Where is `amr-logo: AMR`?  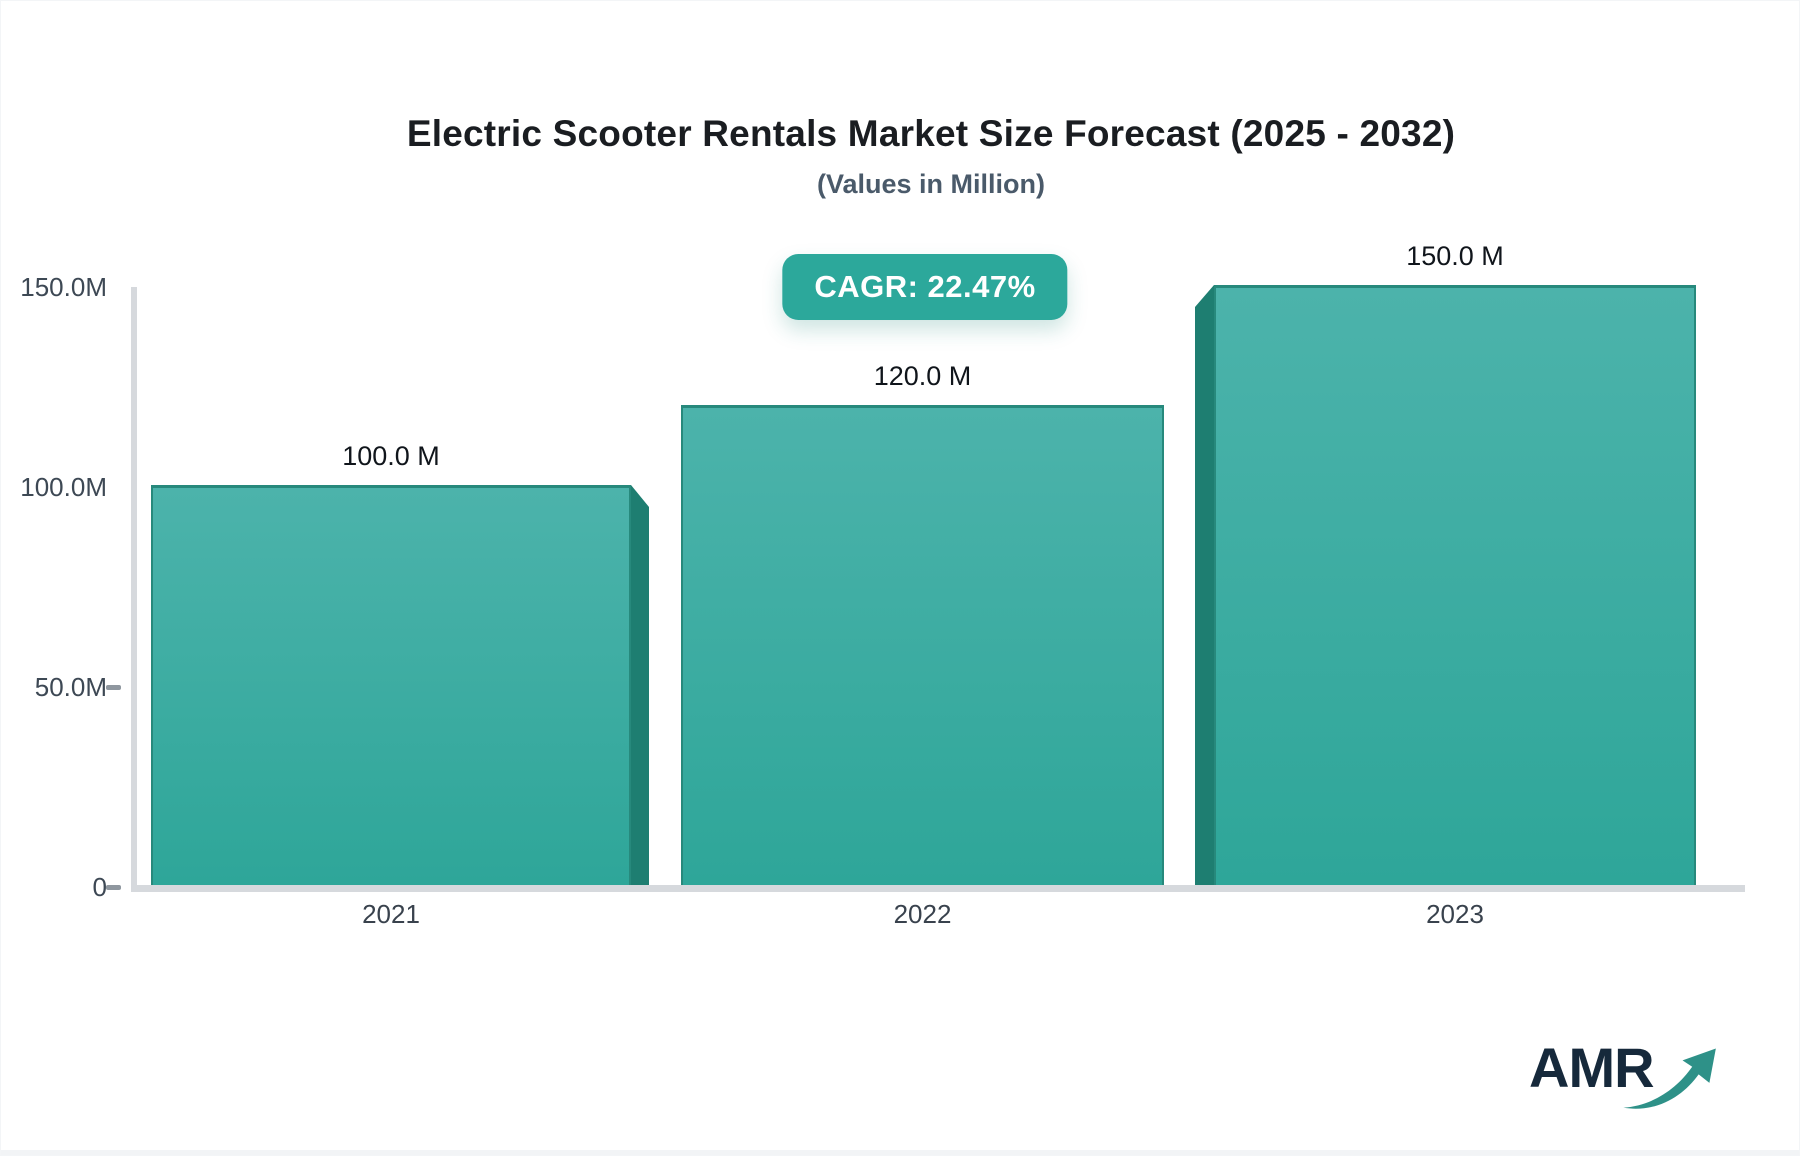
amr-logo: AMR is located at coordinates (1634, 1078).